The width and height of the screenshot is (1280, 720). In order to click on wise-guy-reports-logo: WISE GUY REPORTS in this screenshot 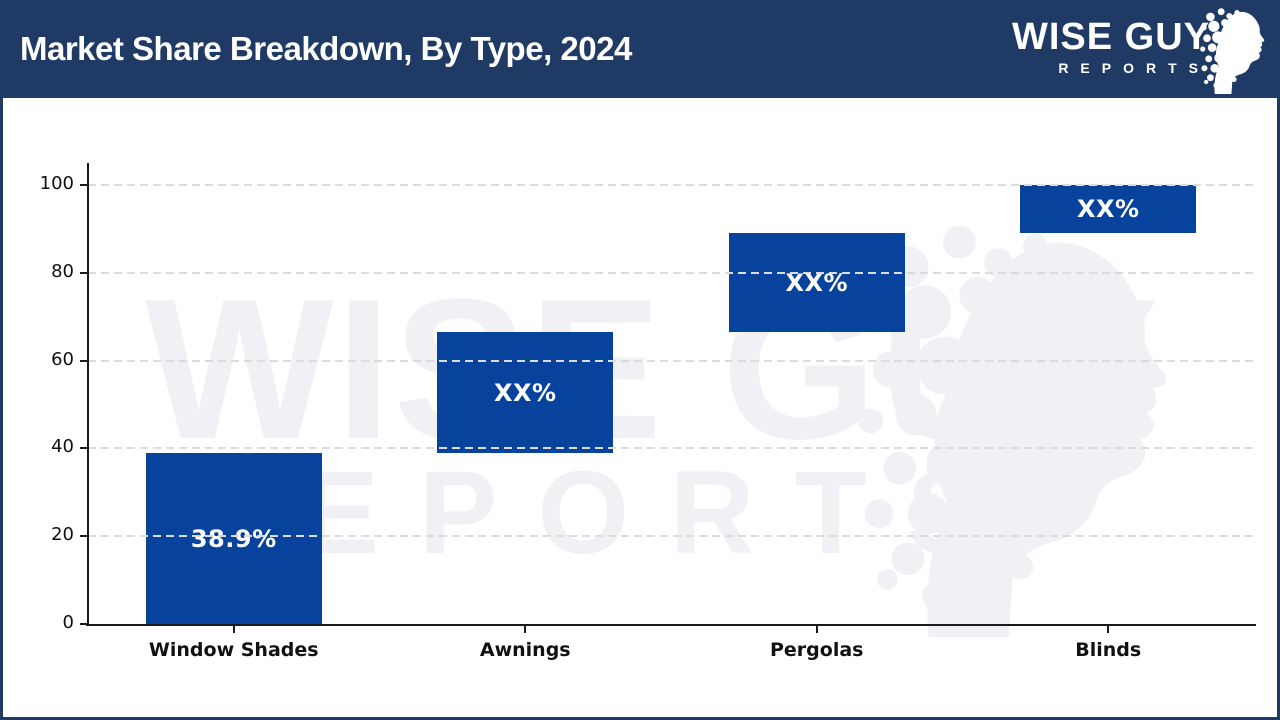, I will do `click(1143, 49)`.